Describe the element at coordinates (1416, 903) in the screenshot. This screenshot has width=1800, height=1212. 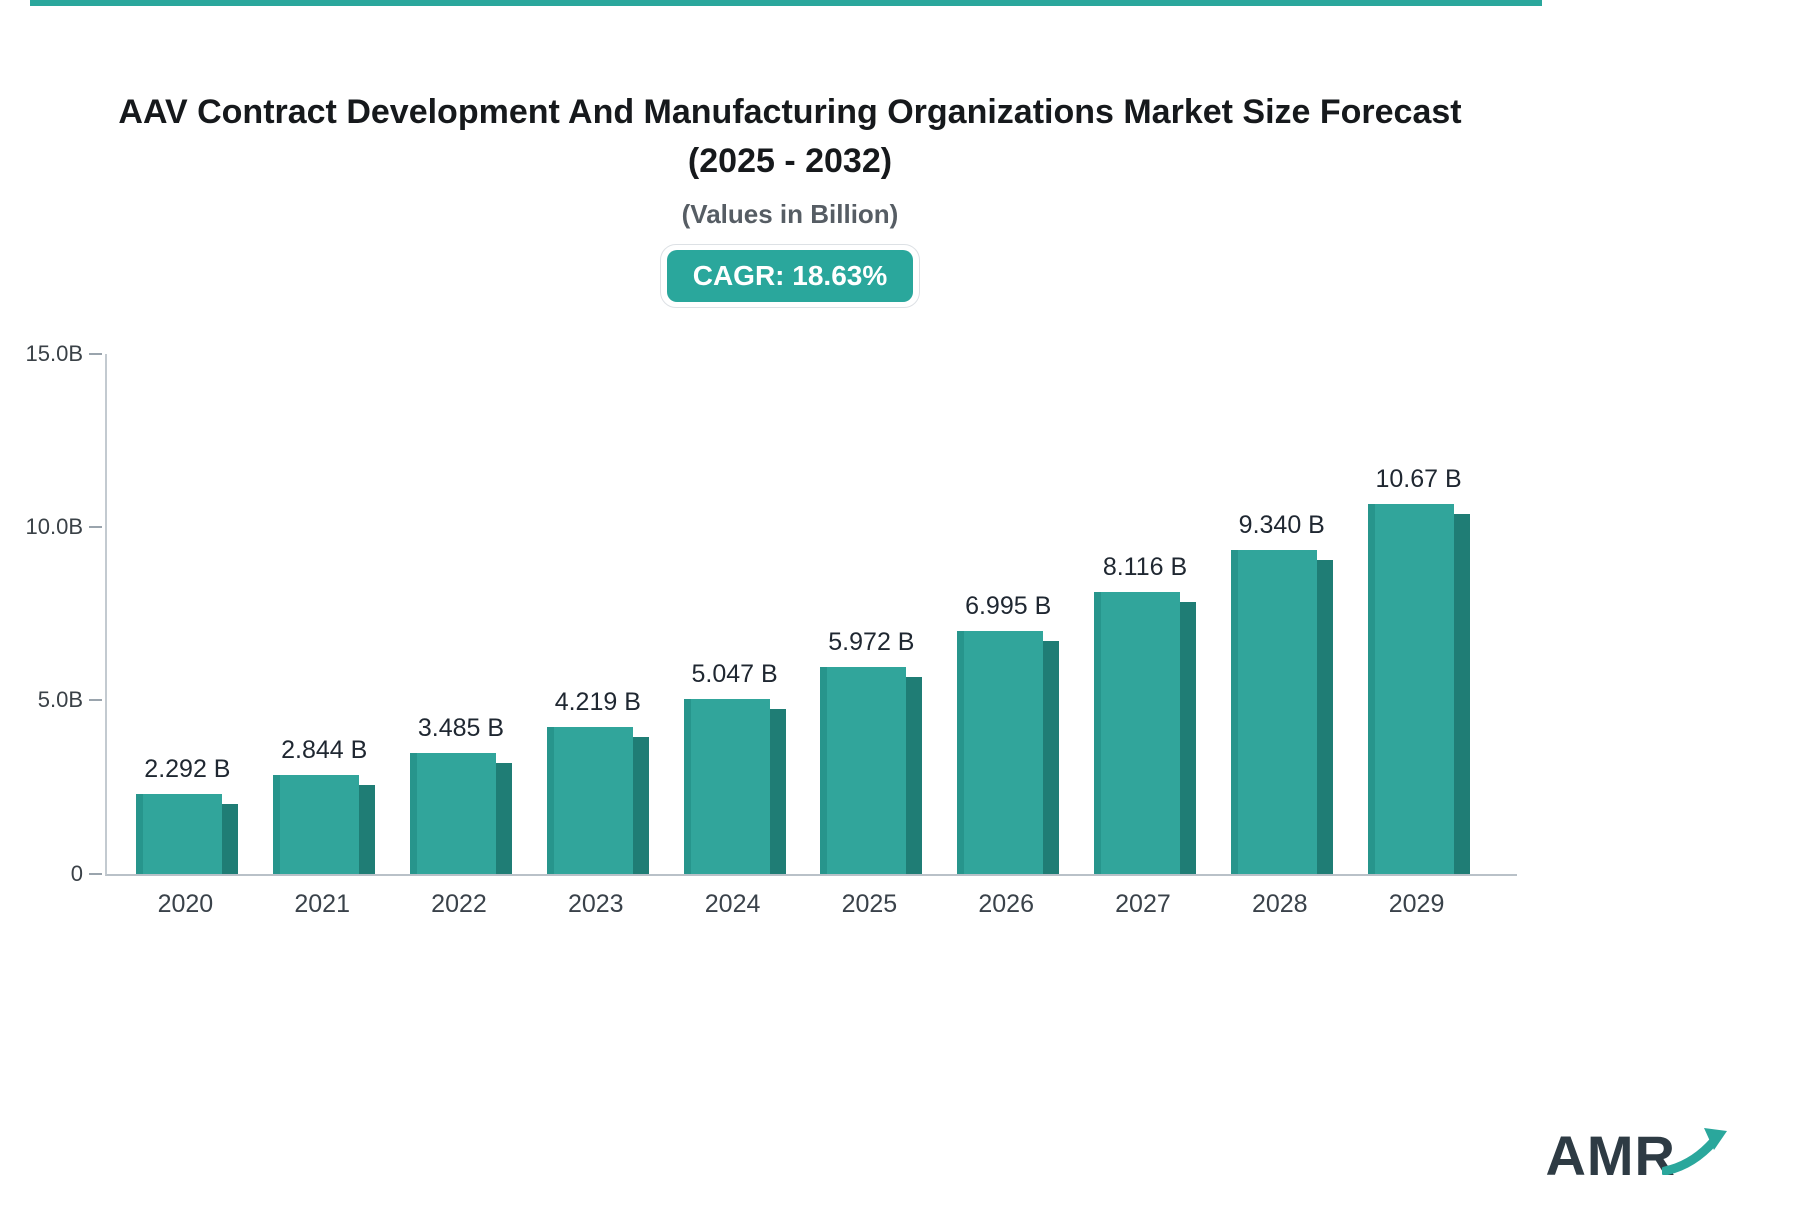
I see `x-axis-label: 2029` at that location.